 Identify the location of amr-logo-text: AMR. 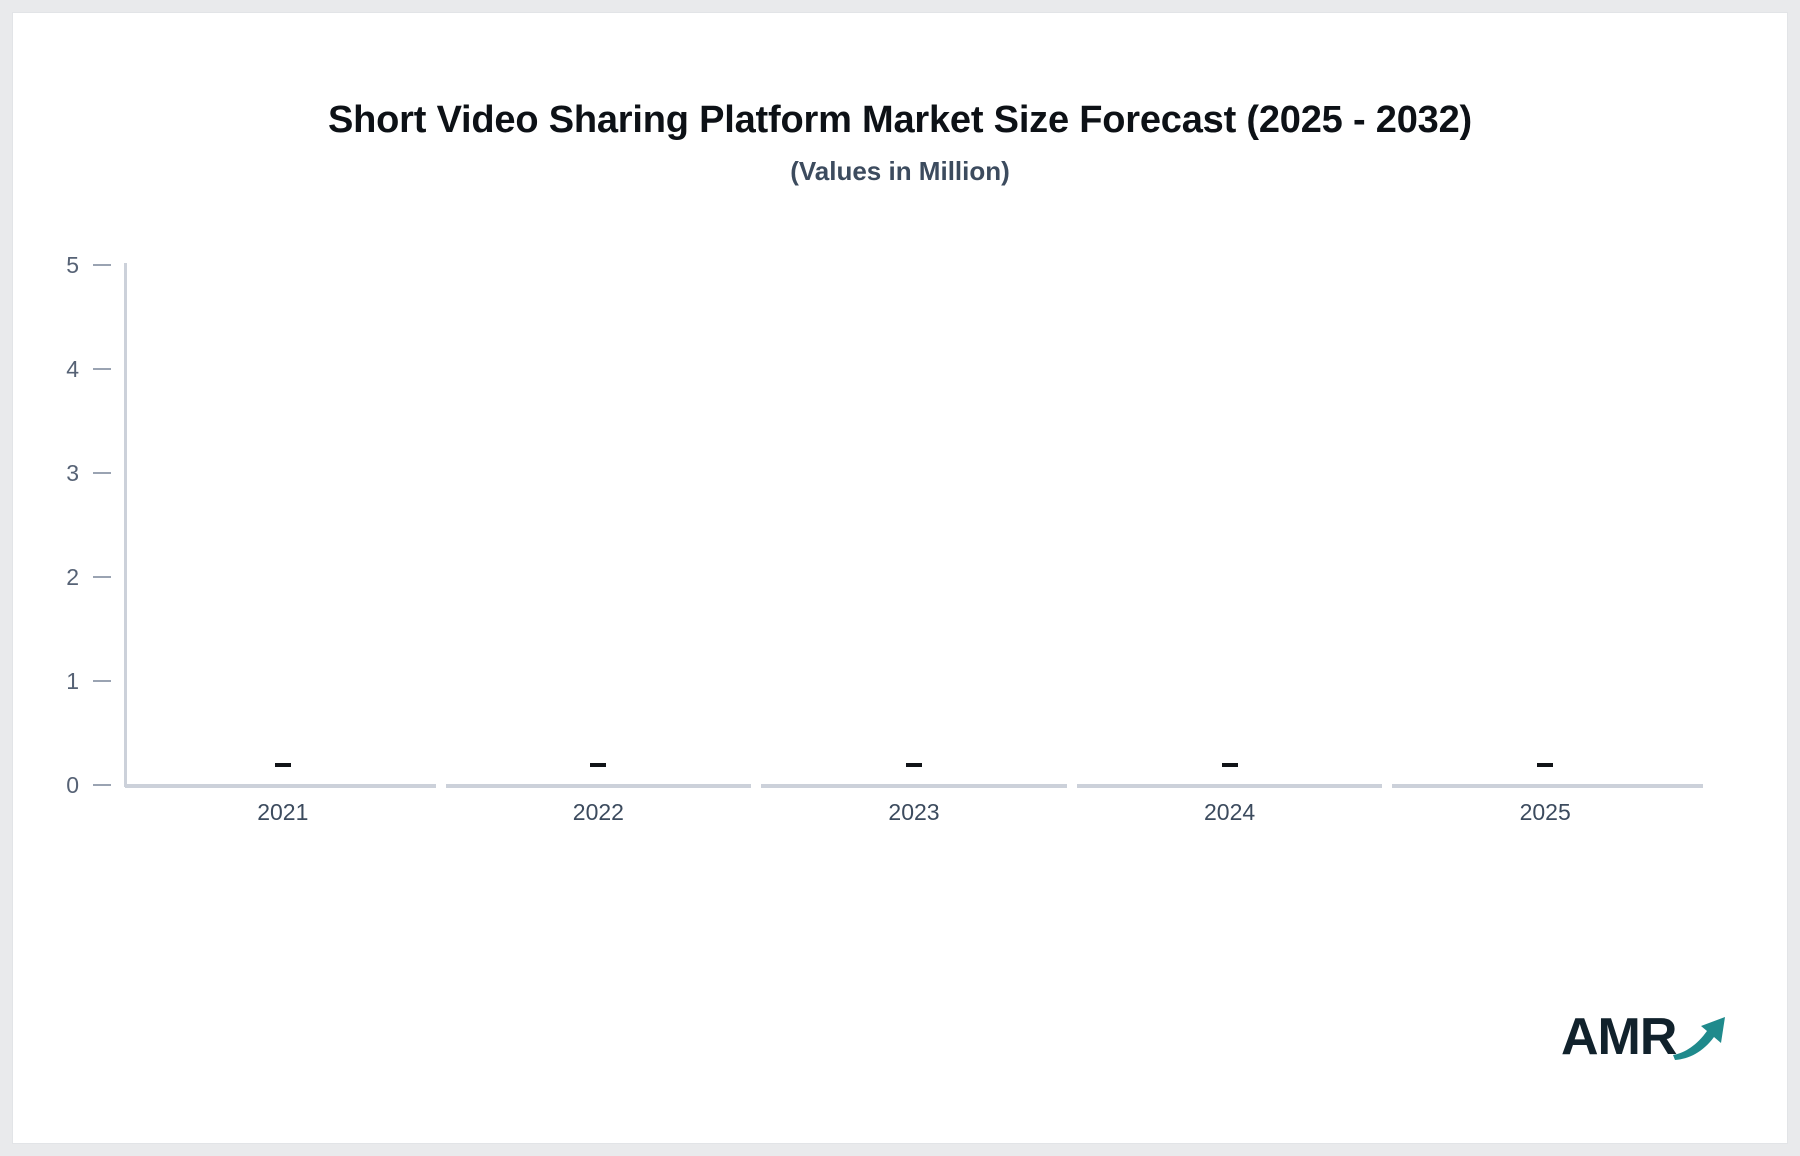
(1619, 1037).